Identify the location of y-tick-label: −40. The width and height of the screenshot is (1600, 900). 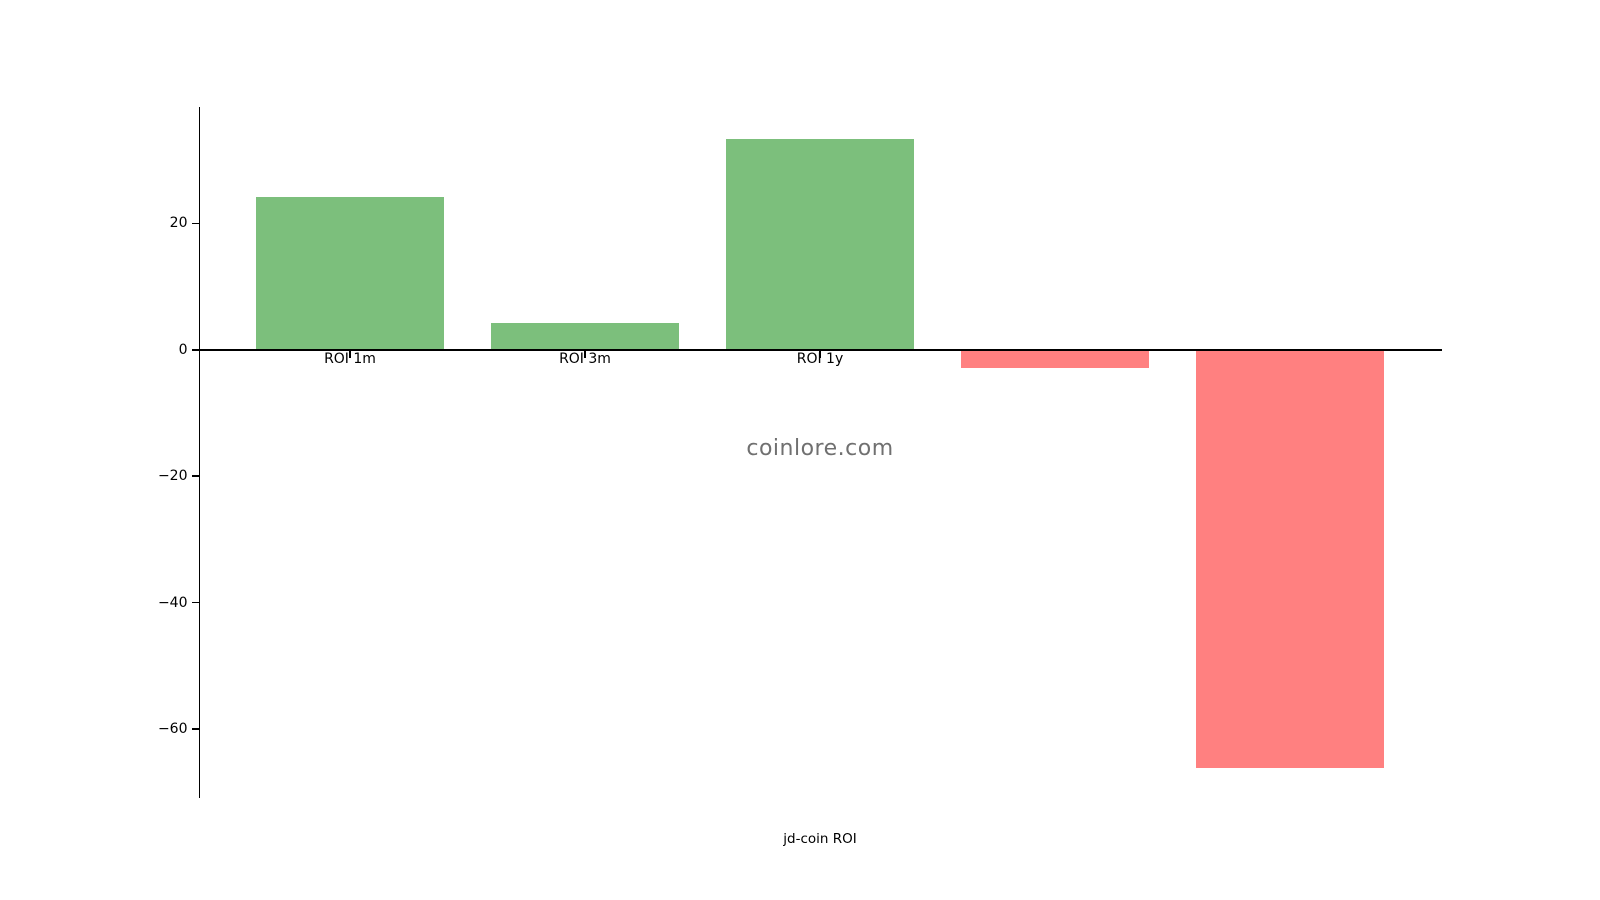
(172, 602).